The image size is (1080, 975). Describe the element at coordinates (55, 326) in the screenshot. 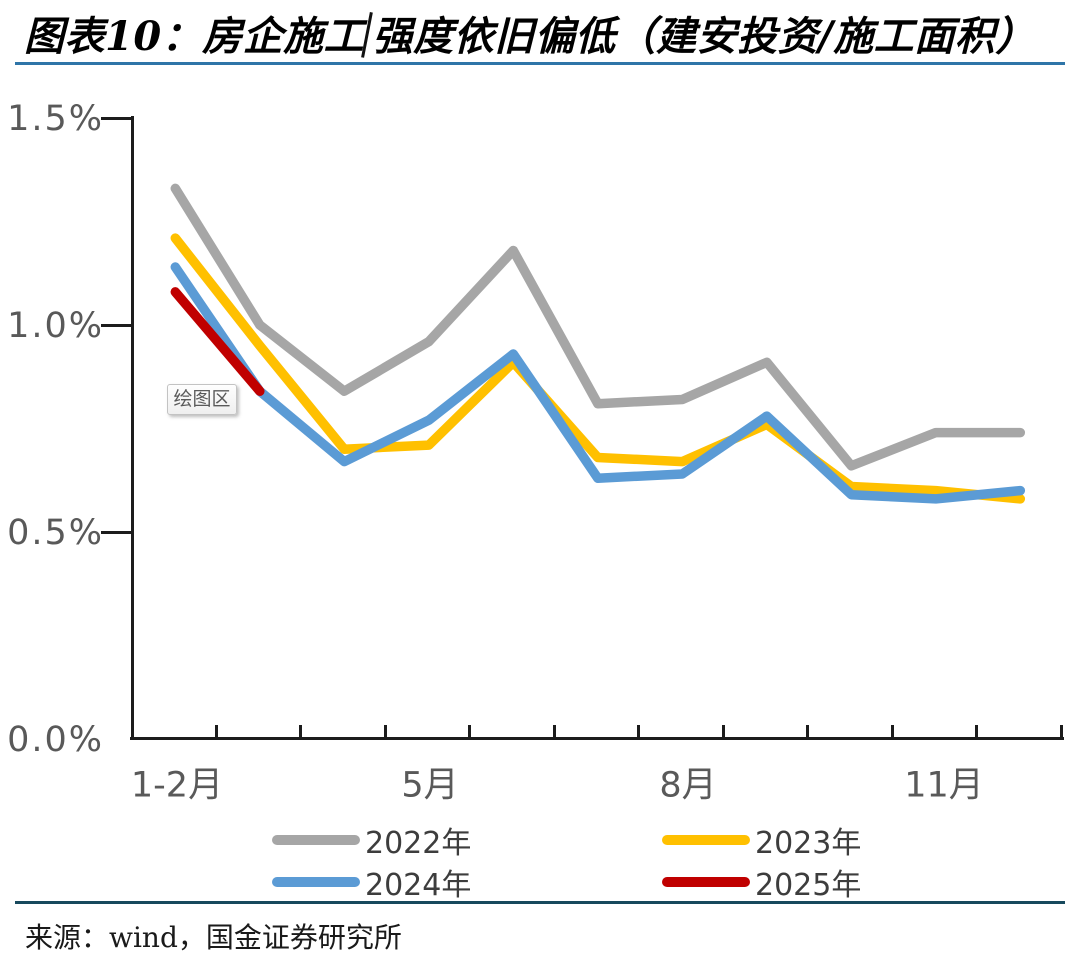

I see `y-axis-label: 1.0%` at that location.